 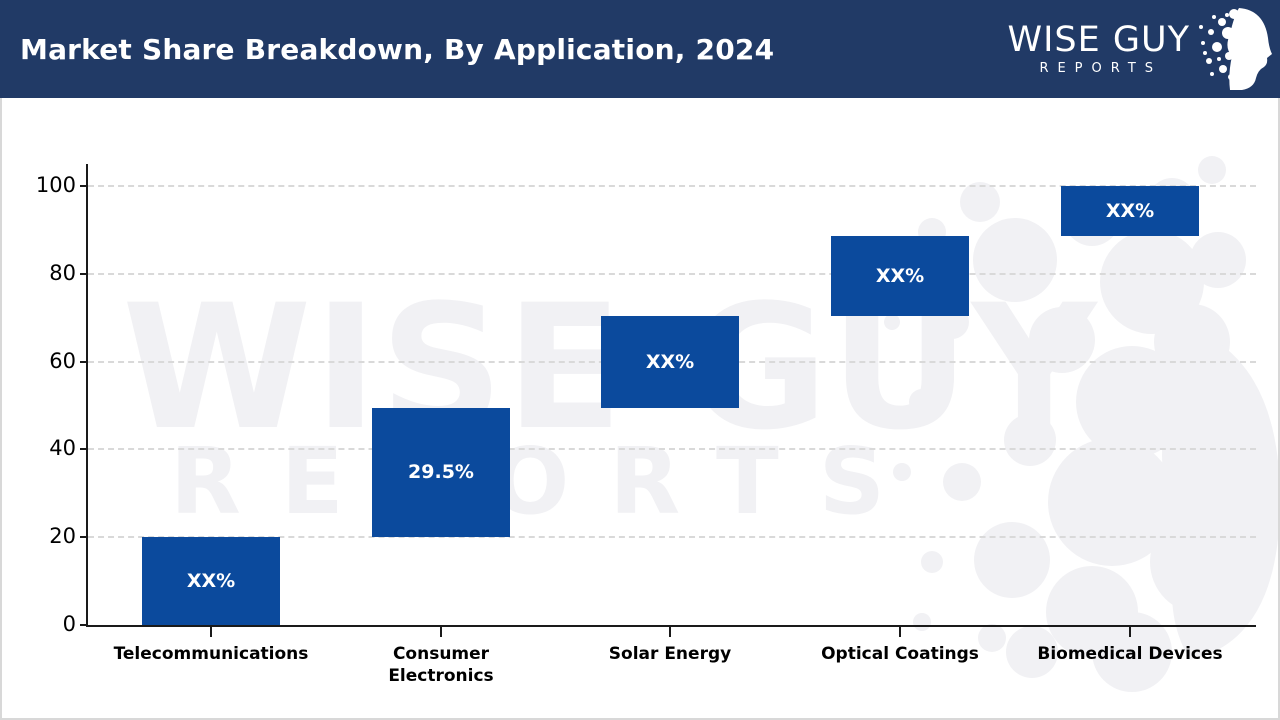 What do you see at coordinates (671, 626) in the screenshot?
I see `x-axis-spine` at bounding box center [671, 626].